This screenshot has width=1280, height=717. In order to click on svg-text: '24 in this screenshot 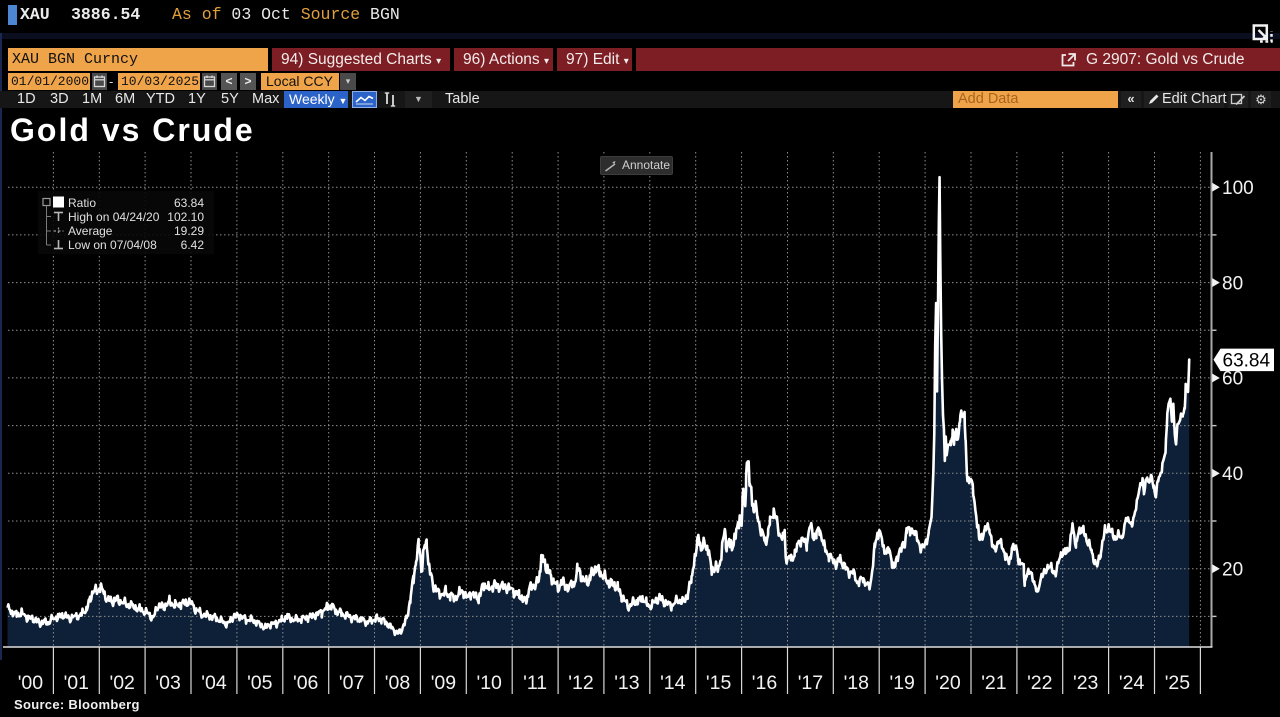, I will do `click(1132, 683)`.